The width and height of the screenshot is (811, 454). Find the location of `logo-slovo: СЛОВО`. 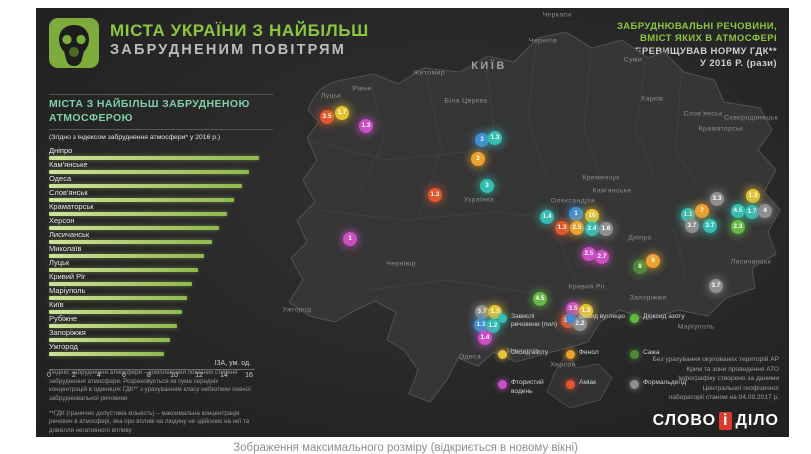

logo-slovo: СЛОВО is located at coordinates (684, 420).